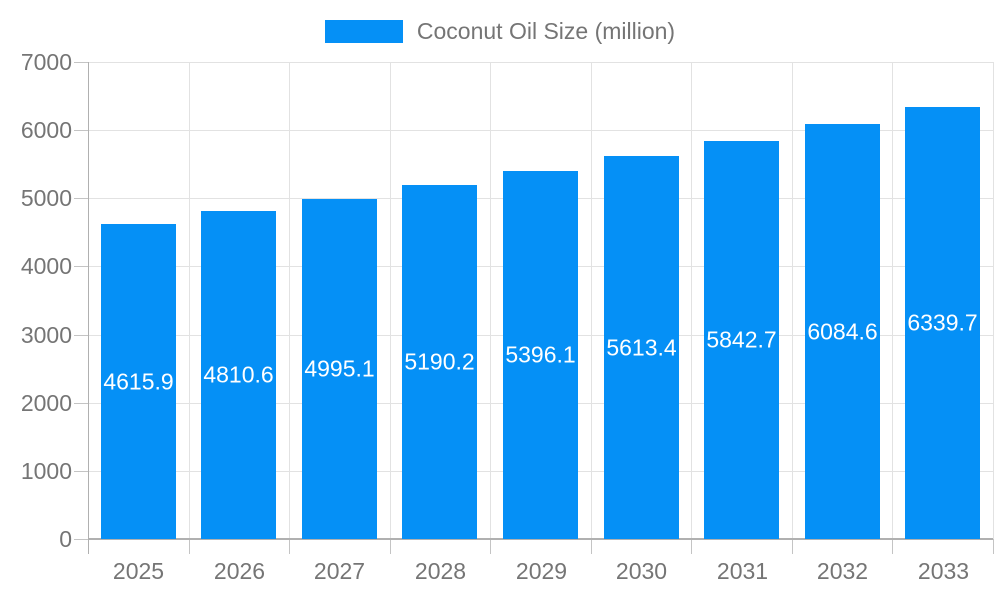 The image size is (1000, 600). Describe the element at coordinates (540, 539) in the screenshot. I see `x-axis-baseline` at that location.